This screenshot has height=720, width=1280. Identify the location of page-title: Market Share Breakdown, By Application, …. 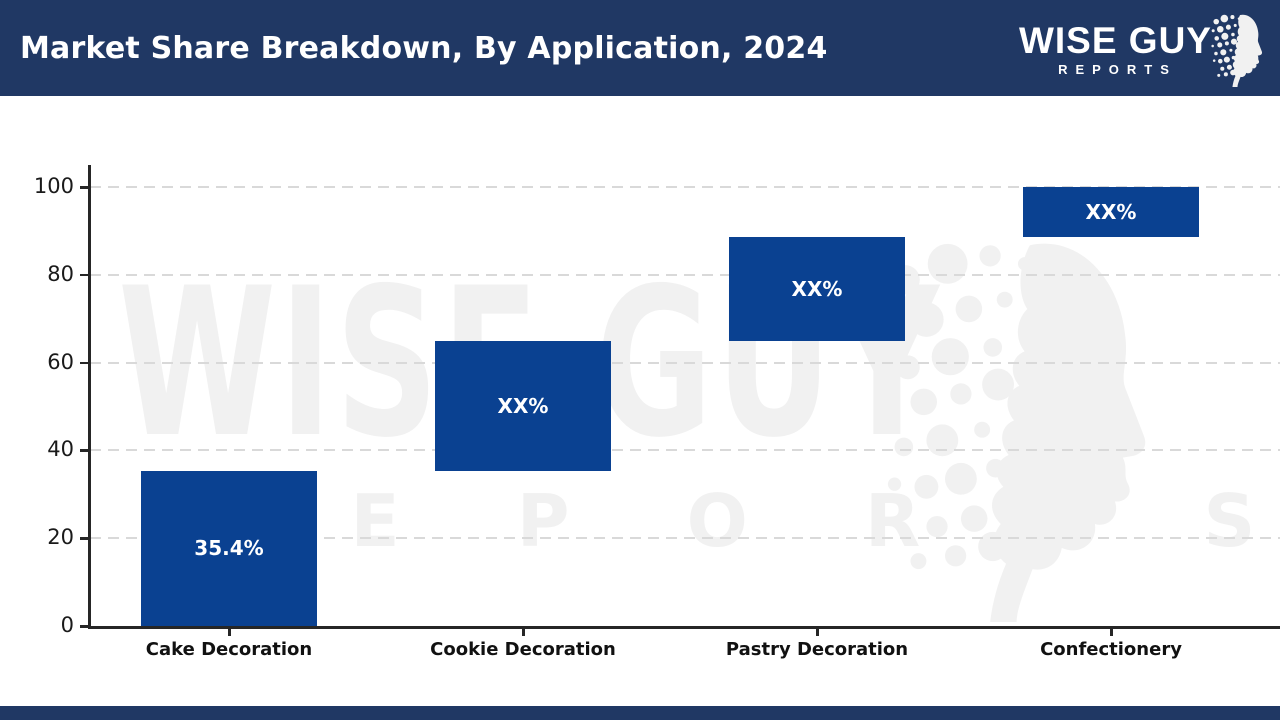
(424, 48).